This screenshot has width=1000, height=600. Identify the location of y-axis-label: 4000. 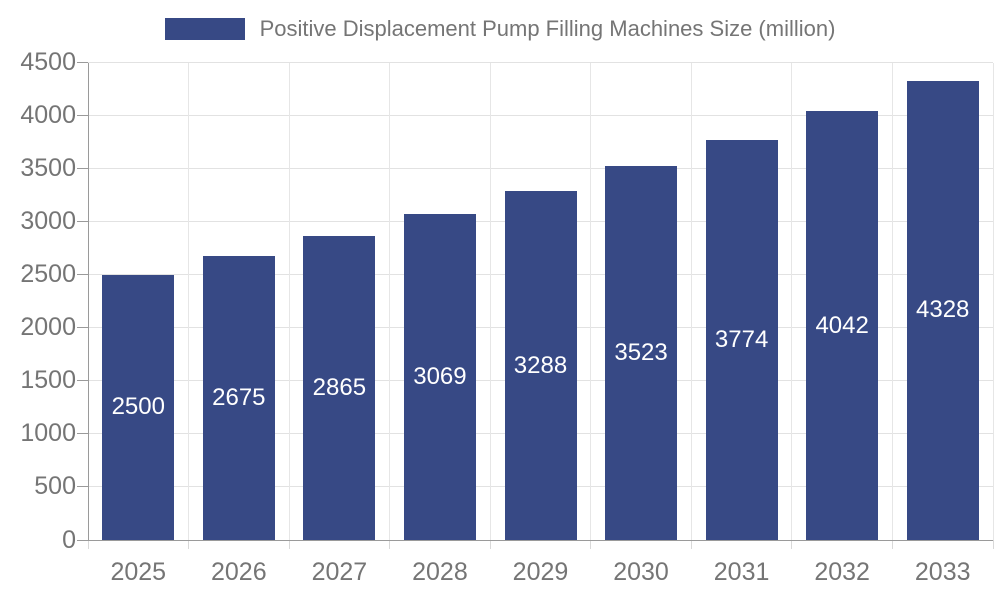
(48, 115).